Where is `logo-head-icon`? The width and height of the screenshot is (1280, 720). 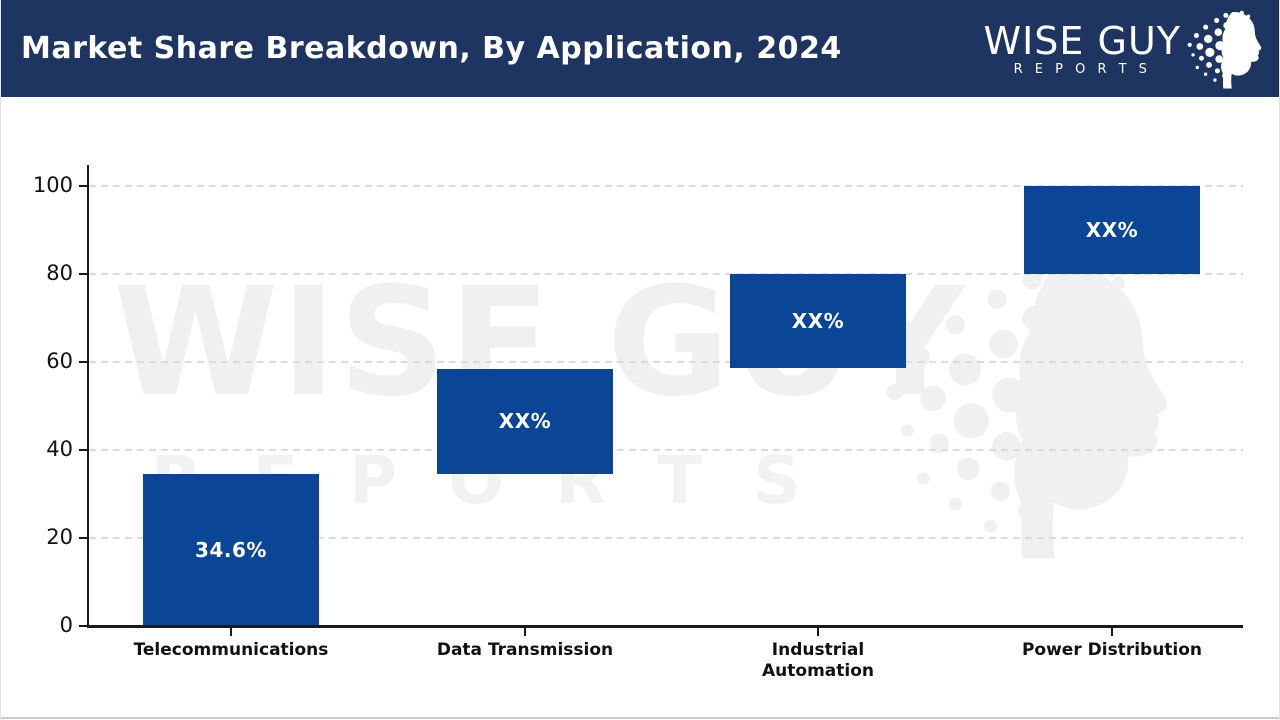 logo-head-icon is located at coordinates (1225, 49).